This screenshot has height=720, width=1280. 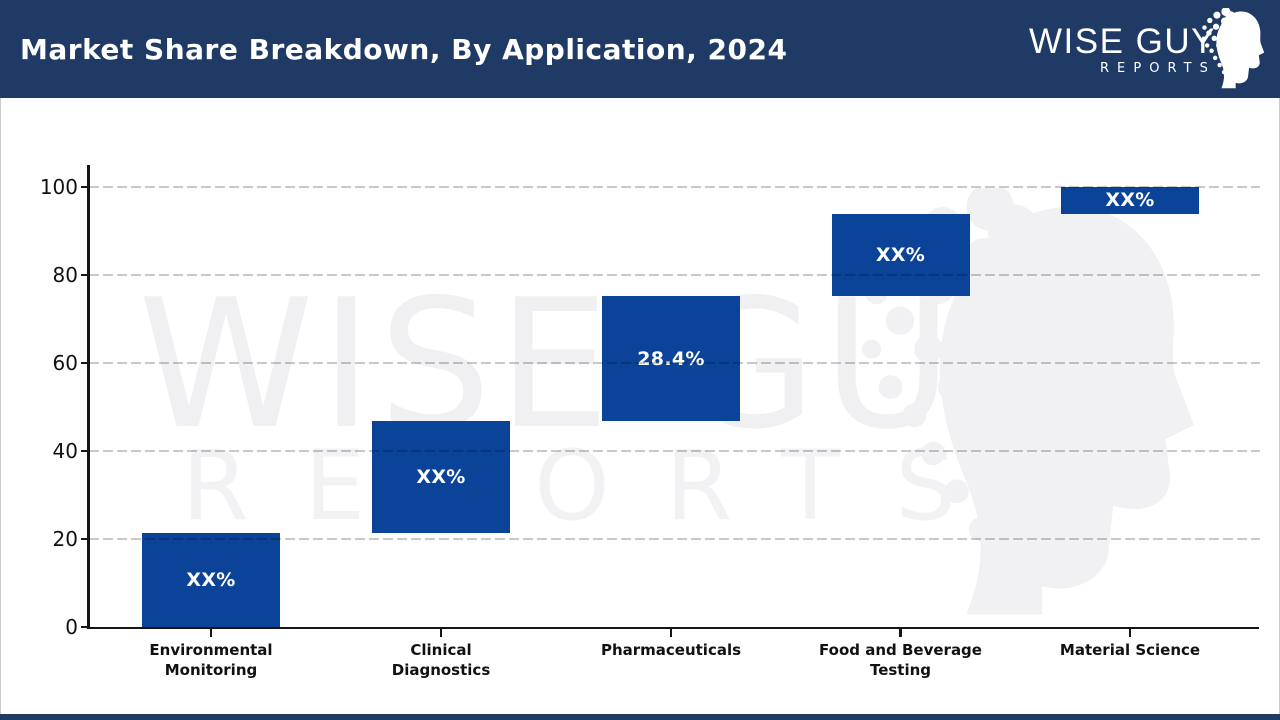 I want to click on category-label: Environmental Monitoring, so click(x=211, y=660).